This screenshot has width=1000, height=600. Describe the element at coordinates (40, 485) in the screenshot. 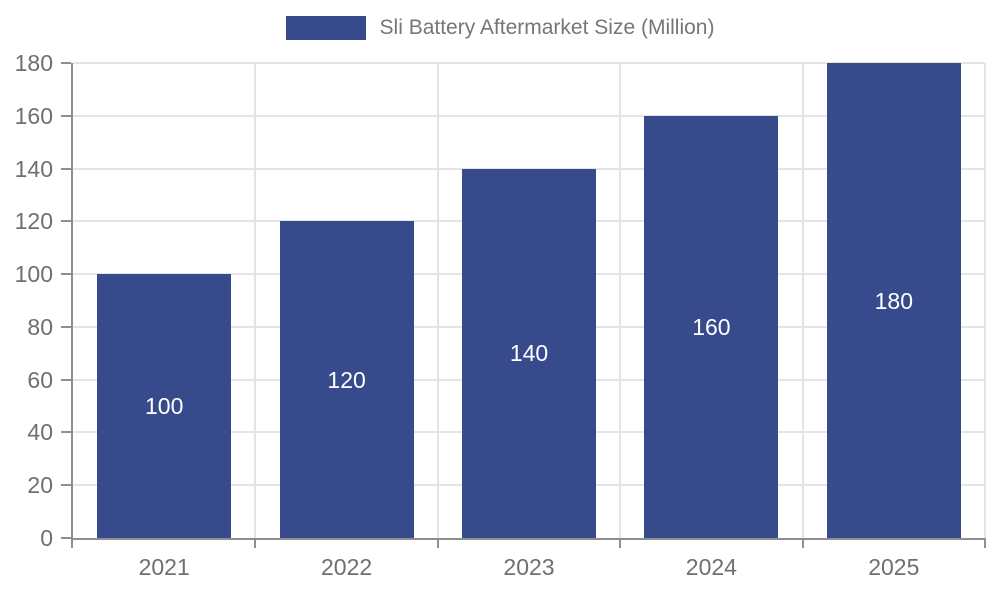

I see `y-axis-tick-label: 20` at that location.